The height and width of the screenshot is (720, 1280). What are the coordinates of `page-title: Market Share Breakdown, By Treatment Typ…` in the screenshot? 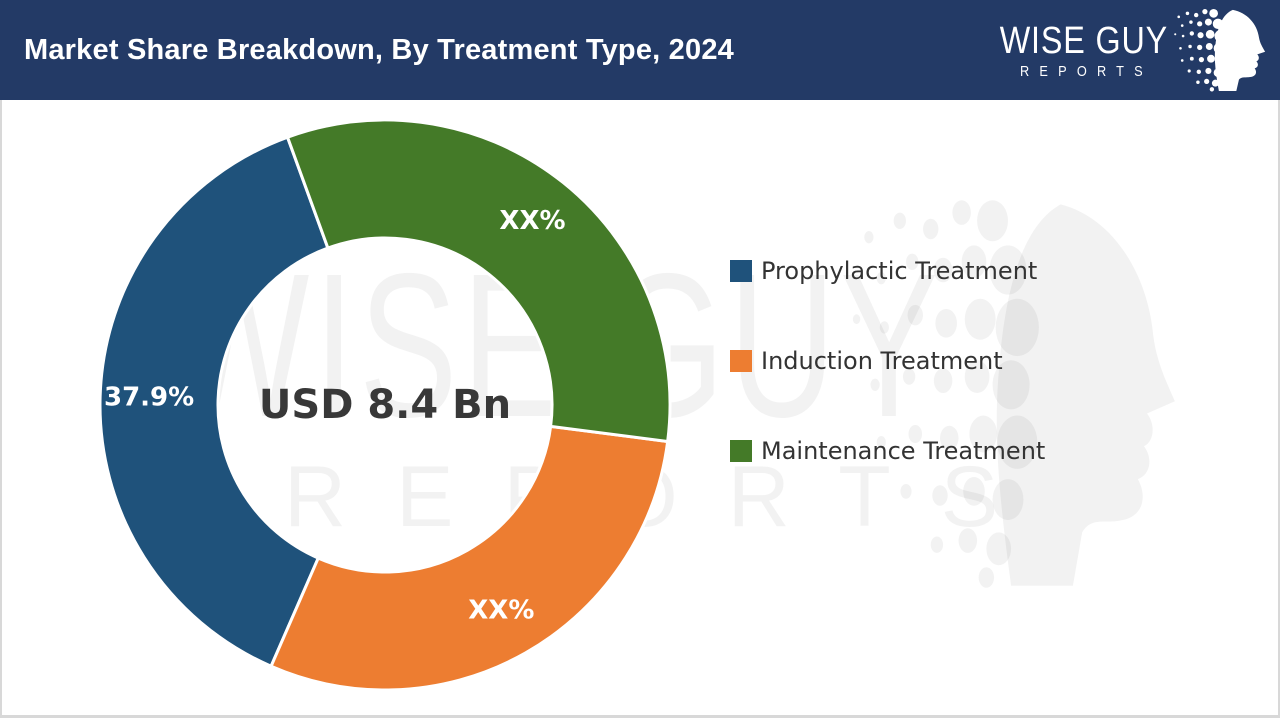 It's located at (379, 49).